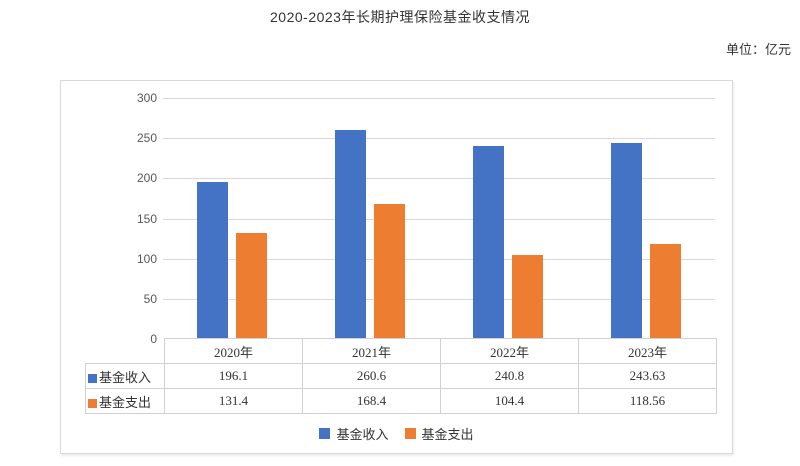 The width and height of the screenshot is (800, 466). I want to click on legend-item-income: 基金收入, so click(354, 433).